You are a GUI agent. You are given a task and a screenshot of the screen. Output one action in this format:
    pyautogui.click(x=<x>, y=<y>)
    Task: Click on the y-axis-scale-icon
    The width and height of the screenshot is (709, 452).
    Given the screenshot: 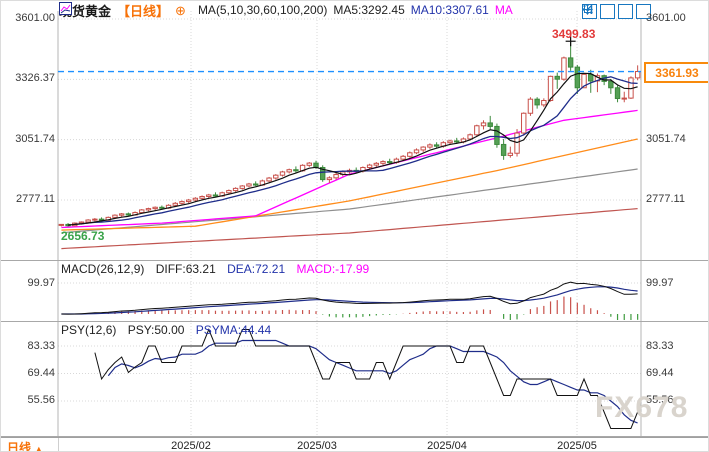 What is the action you would take?
    pyautogui.click(x=599, y=11)
    